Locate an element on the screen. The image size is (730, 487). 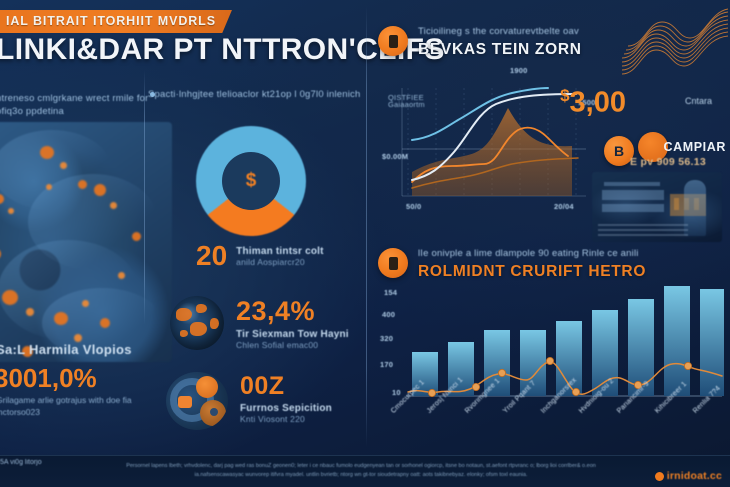
line-chart-y-label: $0.00M is located at coordinates (395, 156).